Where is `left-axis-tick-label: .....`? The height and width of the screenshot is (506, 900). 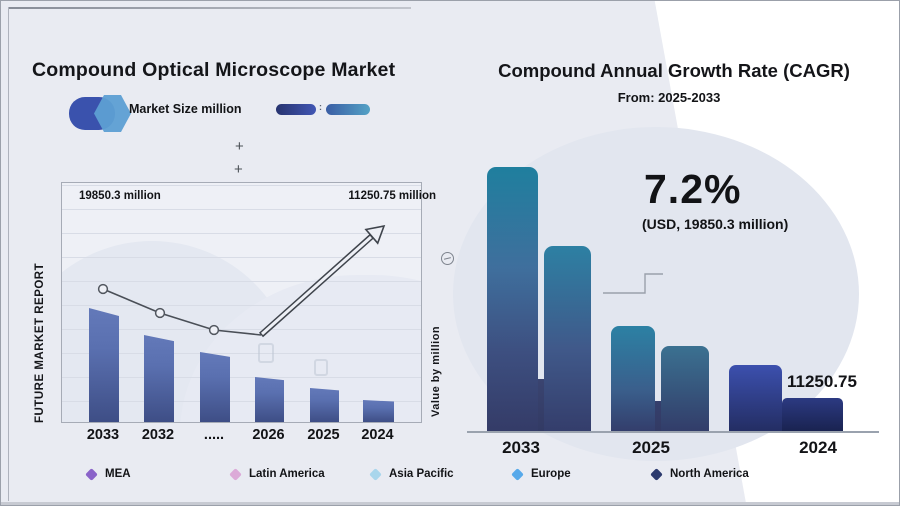 left-axis-tick-label: ..... is located at coordinates (214, 435).